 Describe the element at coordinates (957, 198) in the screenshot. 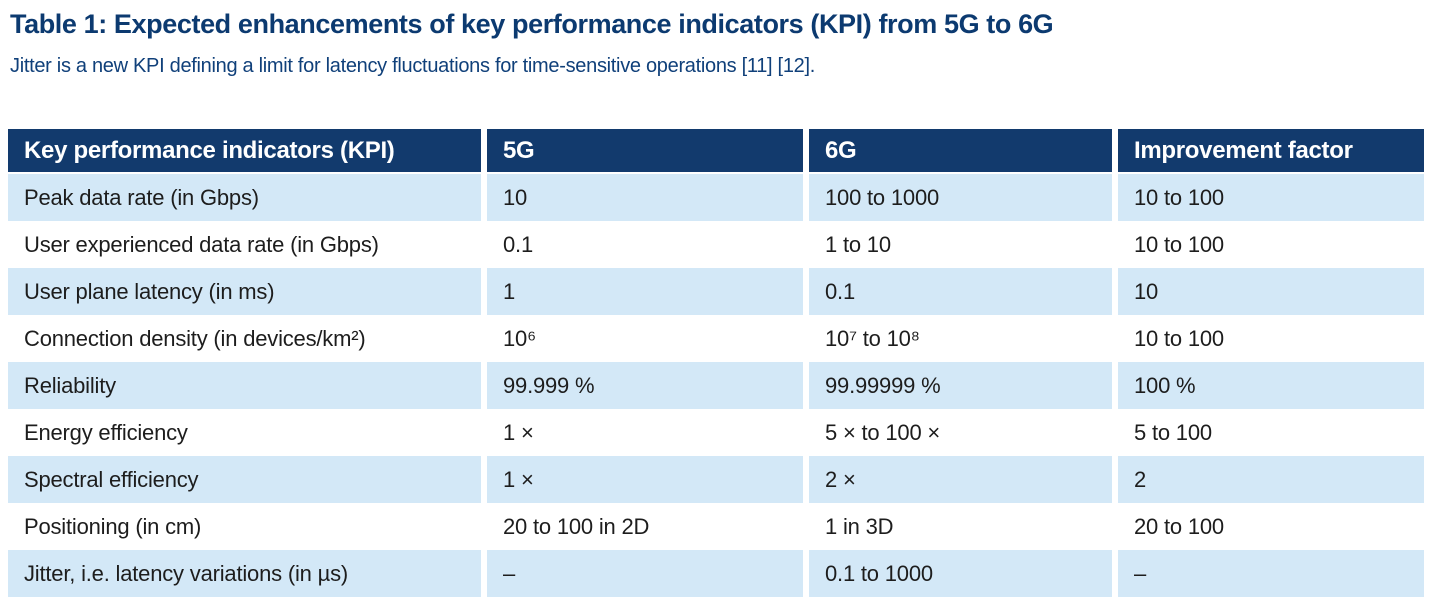

I see `cell-6g: 100 to 1000` at that location.